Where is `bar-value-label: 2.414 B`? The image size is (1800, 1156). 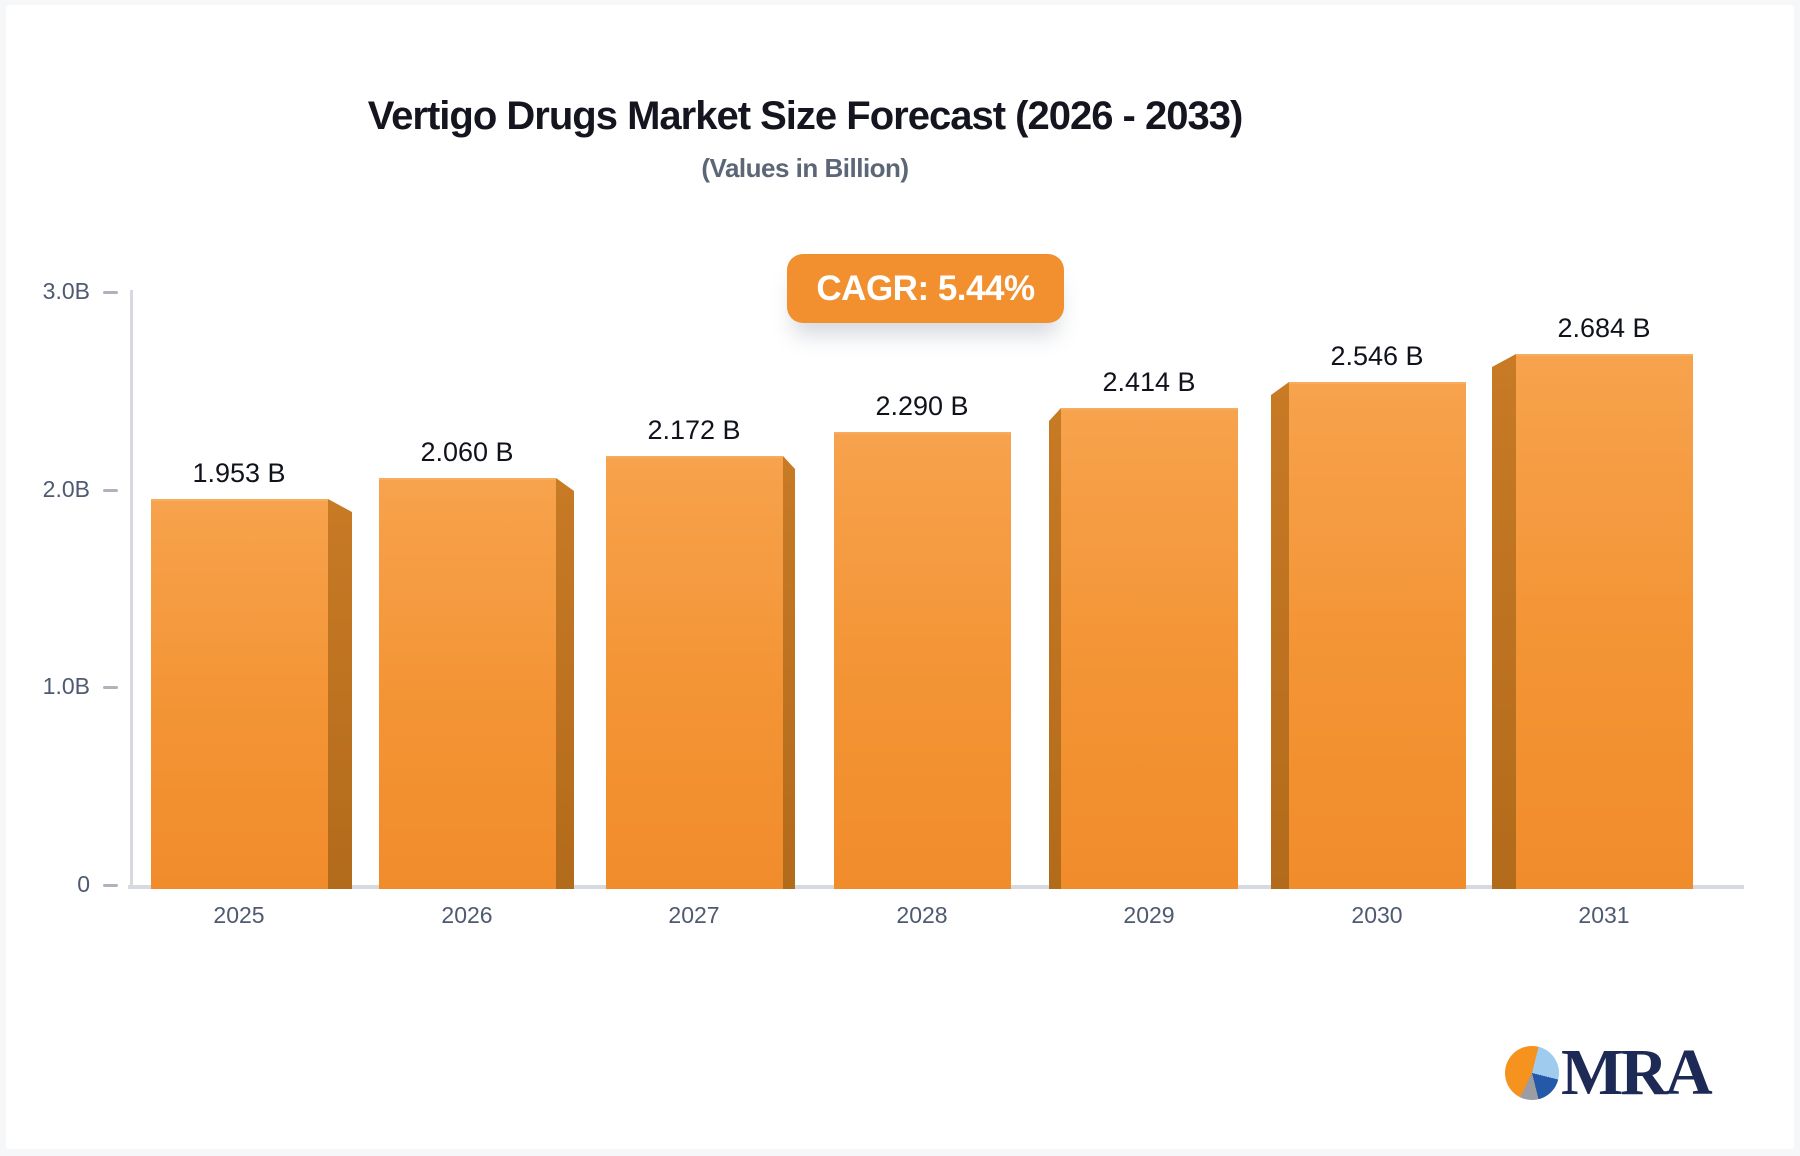 bar-value-label: 2.414 B is located at coordinates (1149, 382).